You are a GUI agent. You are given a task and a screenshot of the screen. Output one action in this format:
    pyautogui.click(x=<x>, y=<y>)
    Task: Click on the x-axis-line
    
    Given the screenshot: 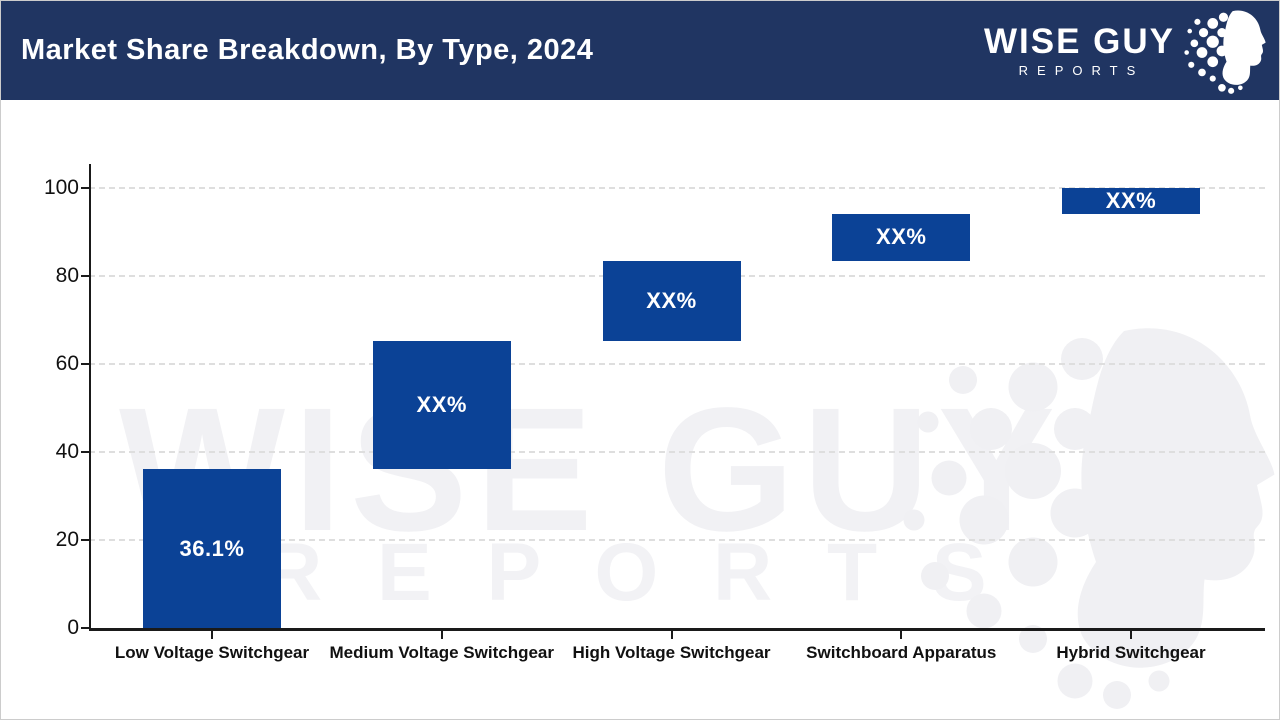 What is the action you would take?
    pyautogui.click(x=677, y=629)
    